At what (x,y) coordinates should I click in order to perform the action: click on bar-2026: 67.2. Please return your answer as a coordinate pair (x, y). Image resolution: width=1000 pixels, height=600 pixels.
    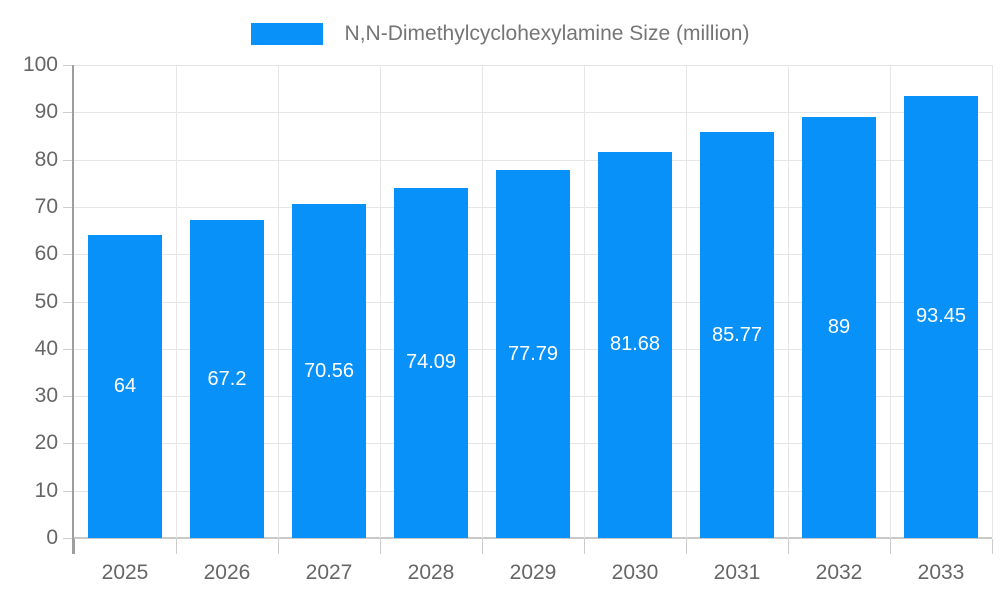
    Looking at the image, I should click on (227, 379).